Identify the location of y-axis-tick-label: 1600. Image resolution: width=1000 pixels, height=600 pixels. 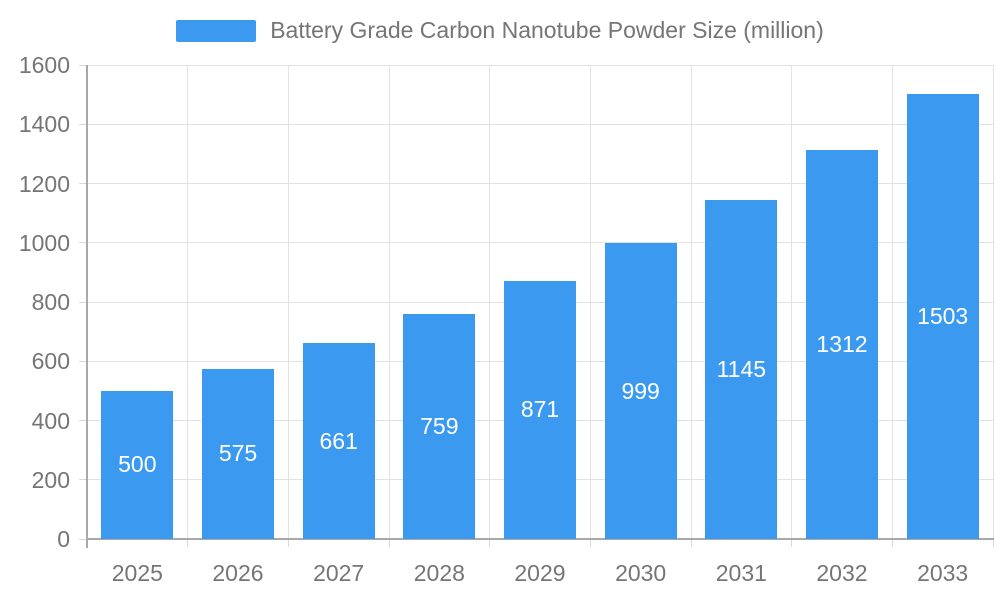
(44, 65).